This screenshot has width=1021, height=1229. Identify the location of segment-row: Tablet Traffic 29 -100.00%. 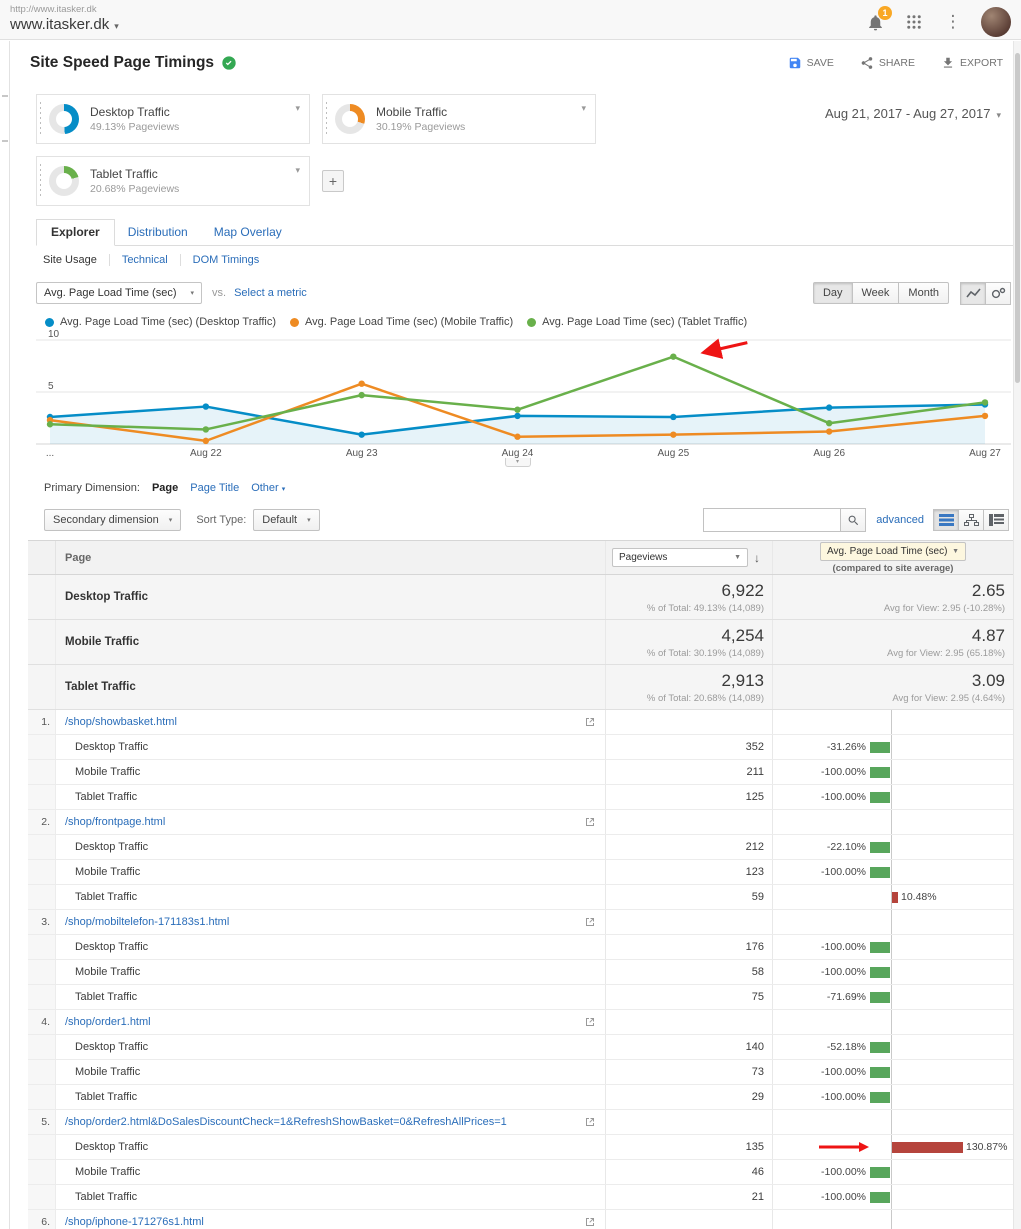
(520, 1097).